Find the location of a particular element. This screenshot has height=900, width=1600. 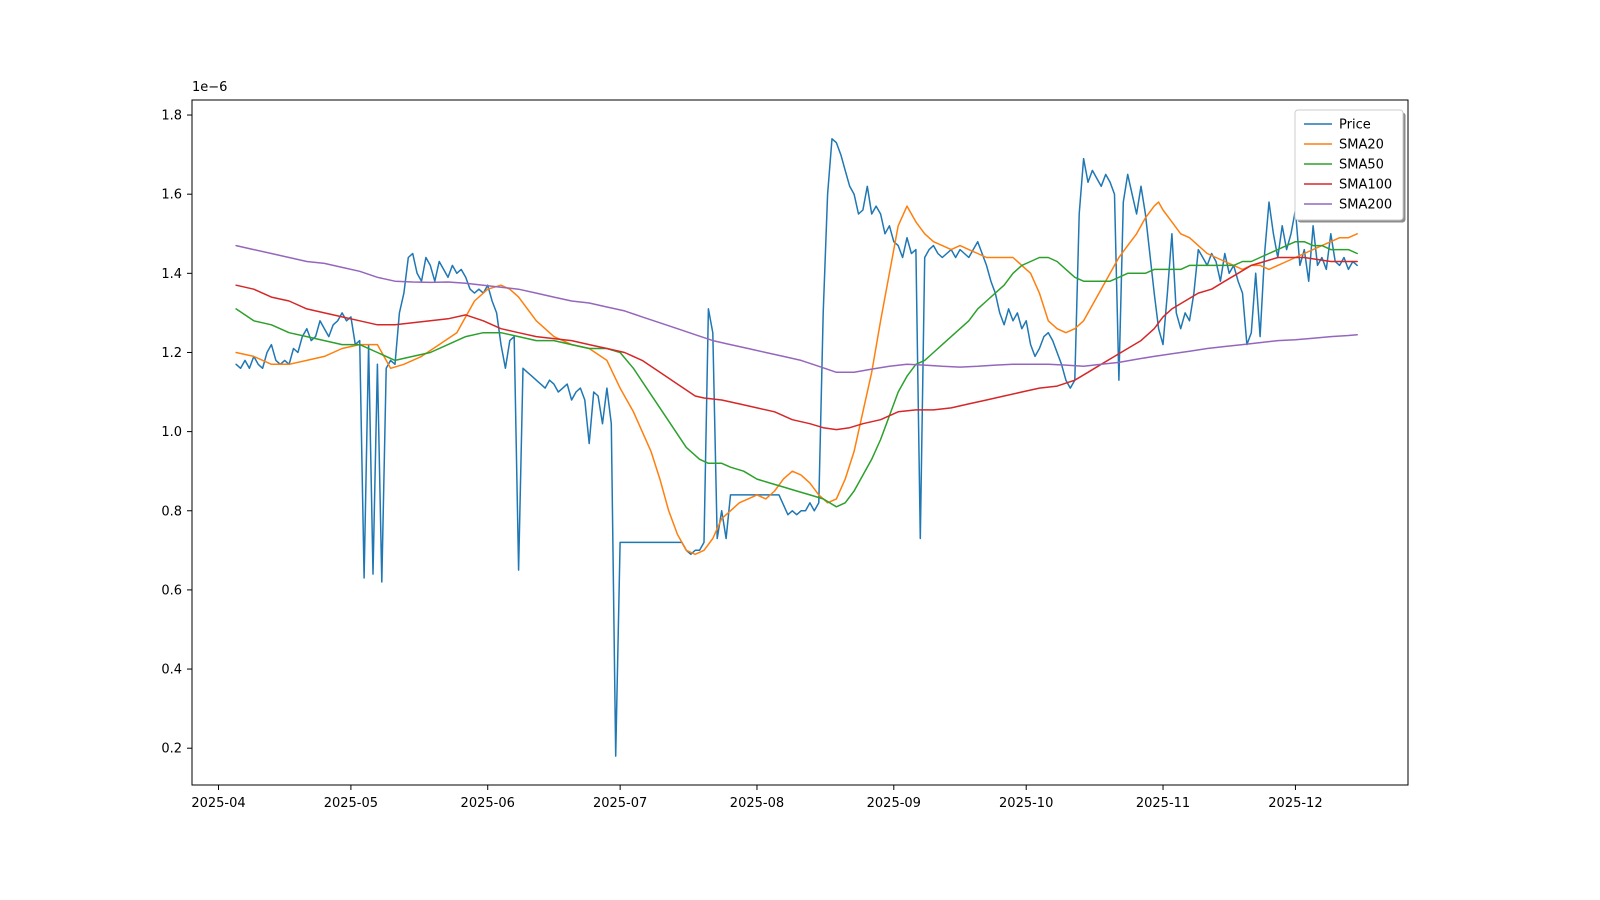

legend-label: SMA200 is located at coordinates (1365, 205).